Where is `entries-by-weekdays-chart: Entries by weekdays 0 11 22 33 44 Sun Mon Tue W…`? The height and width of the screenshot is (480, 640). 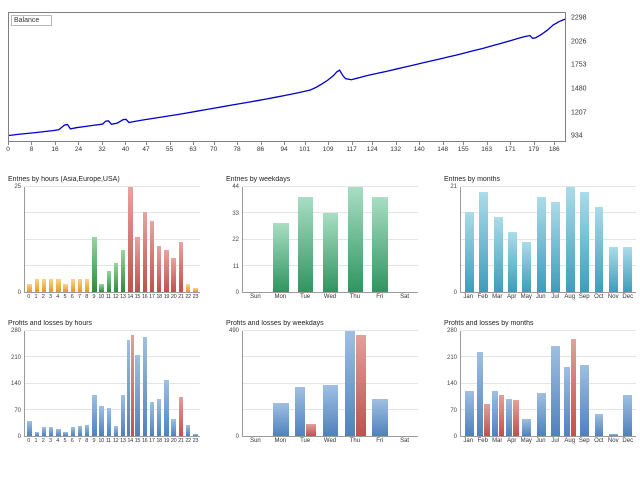 entries-by-weekdays-chart: Entries by weekdays 0 11 22 33 44 Sun Mon Tue W… is located at coordinates (322, 238).